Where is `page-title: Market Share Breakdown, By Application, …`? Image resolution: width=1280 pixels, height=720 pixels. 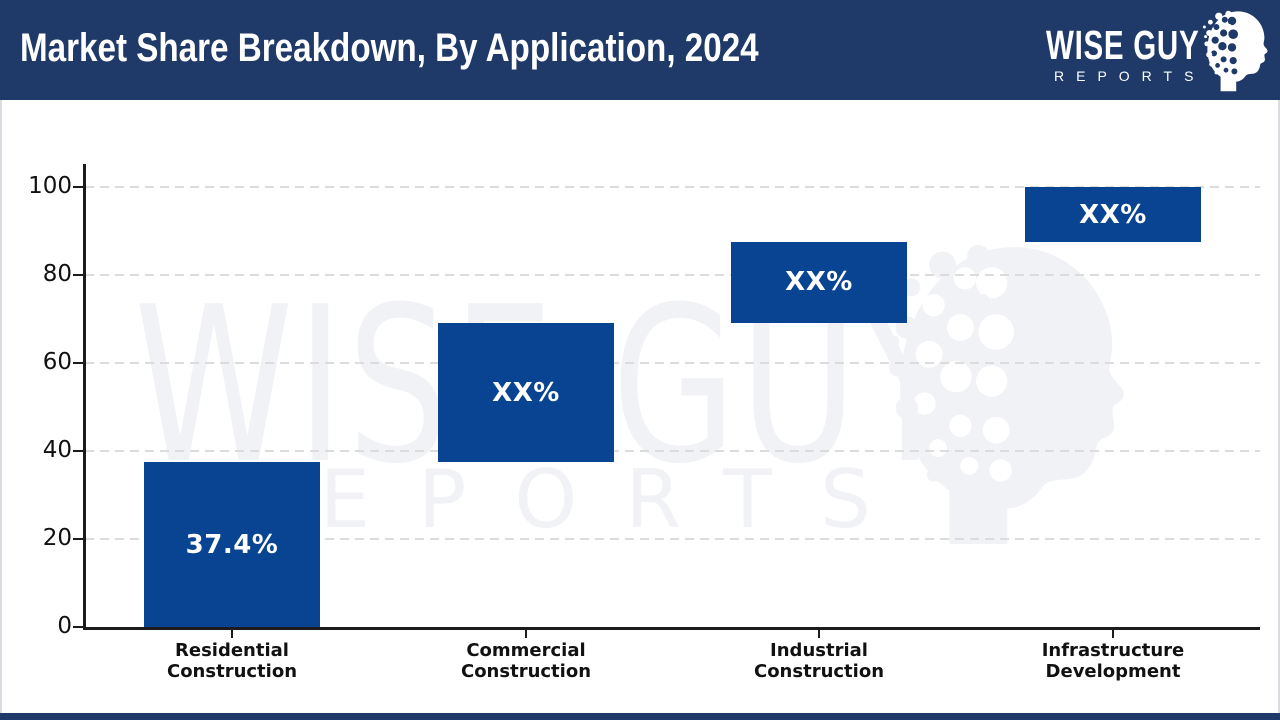
page-title: Market Share Breakdown, By Application, … is located at coordinates (389, 48).